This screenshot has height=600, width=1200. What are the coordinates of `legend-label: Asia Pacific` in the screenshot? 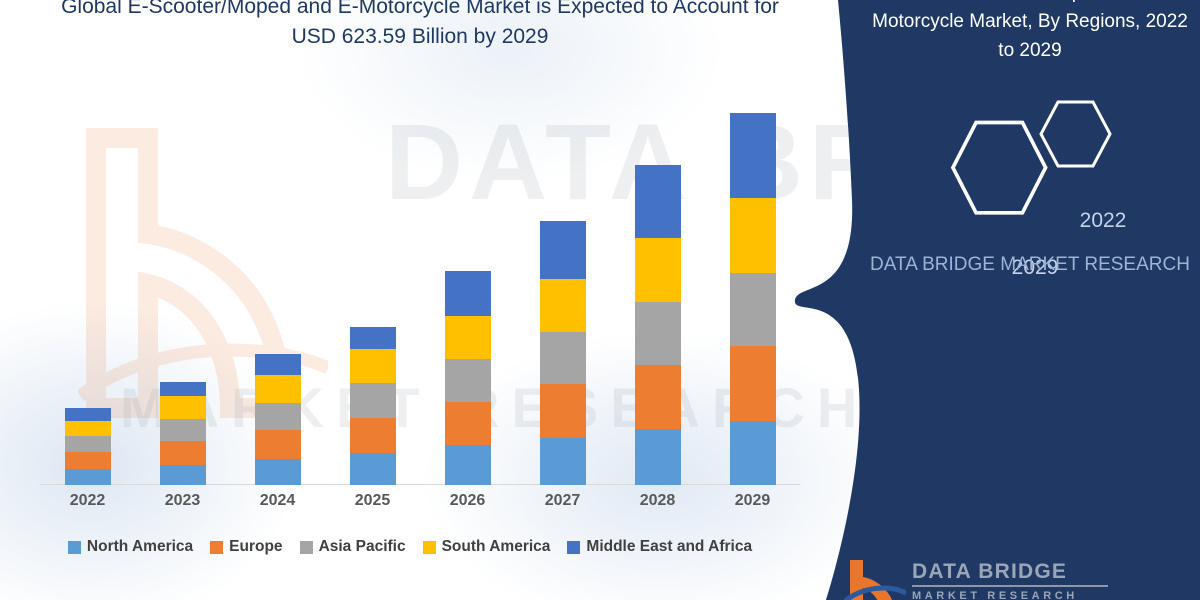 It's located at (362, 546).